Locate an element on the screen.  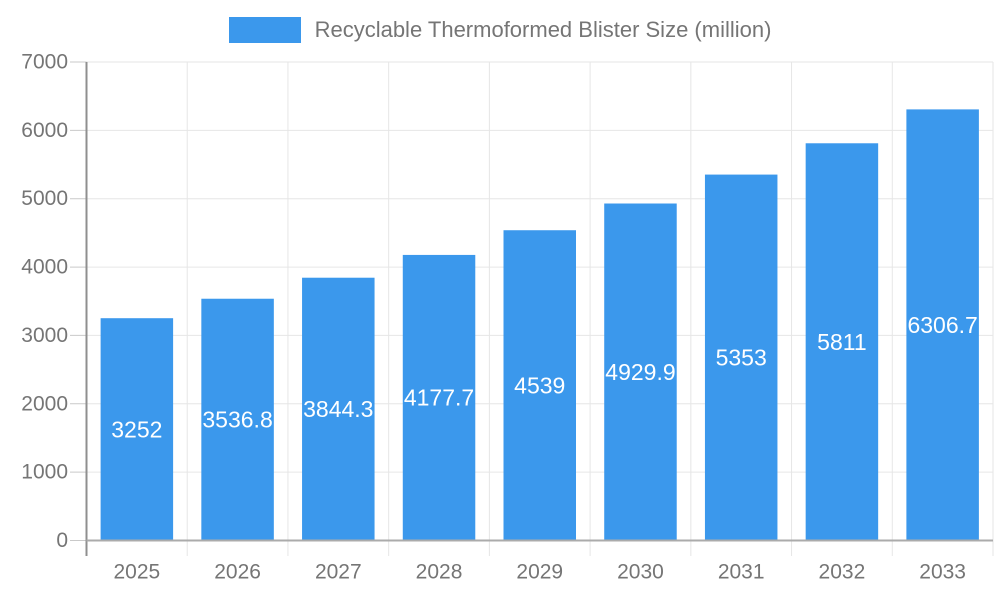
bar-2033 is located at coordinates (942, 325).